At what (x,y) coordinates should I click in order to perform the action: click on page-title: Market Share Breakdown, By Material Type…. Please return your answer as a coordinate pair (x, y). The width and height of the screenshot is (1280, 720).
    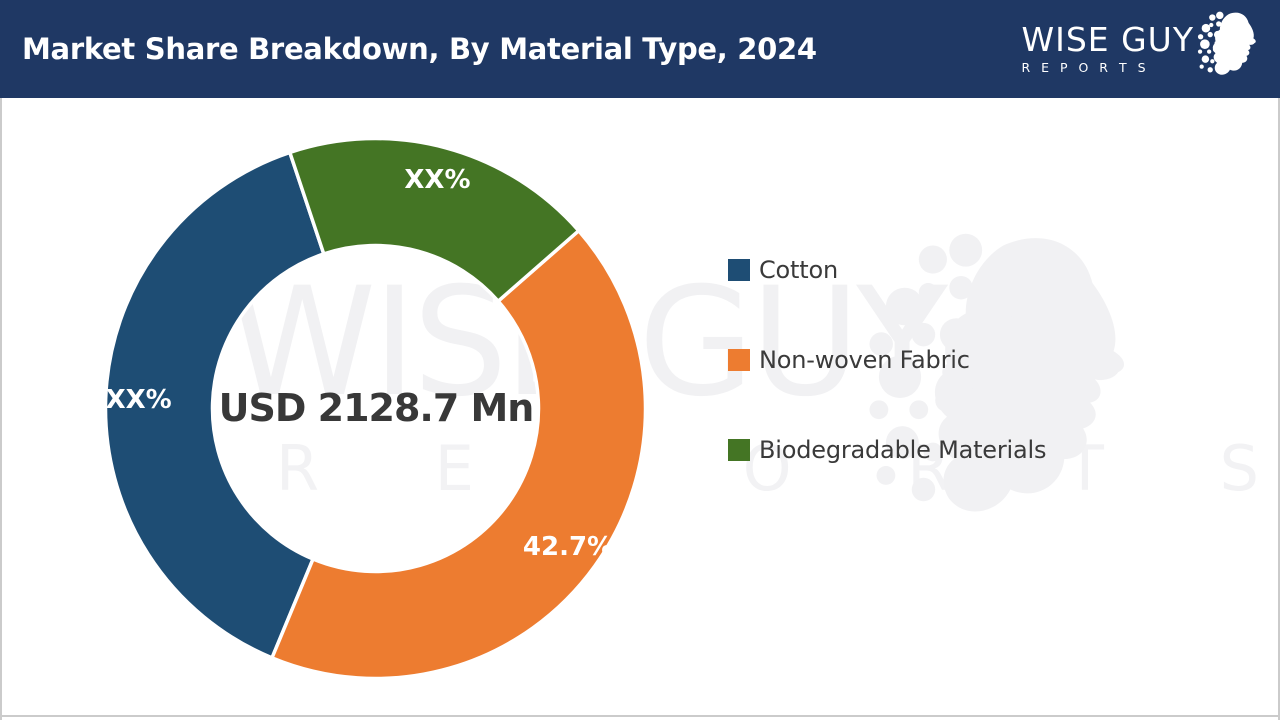
    Looking at the image, I should click on (419, 49).